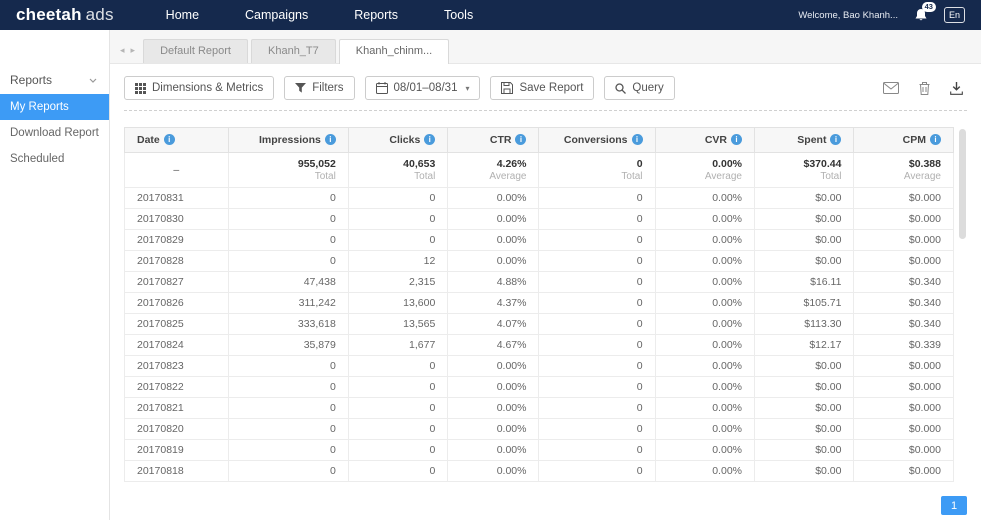 This screenshot has height=520, width=981. I want to click on sidebar-item-my-reports: My Reports, so click(54, 107).